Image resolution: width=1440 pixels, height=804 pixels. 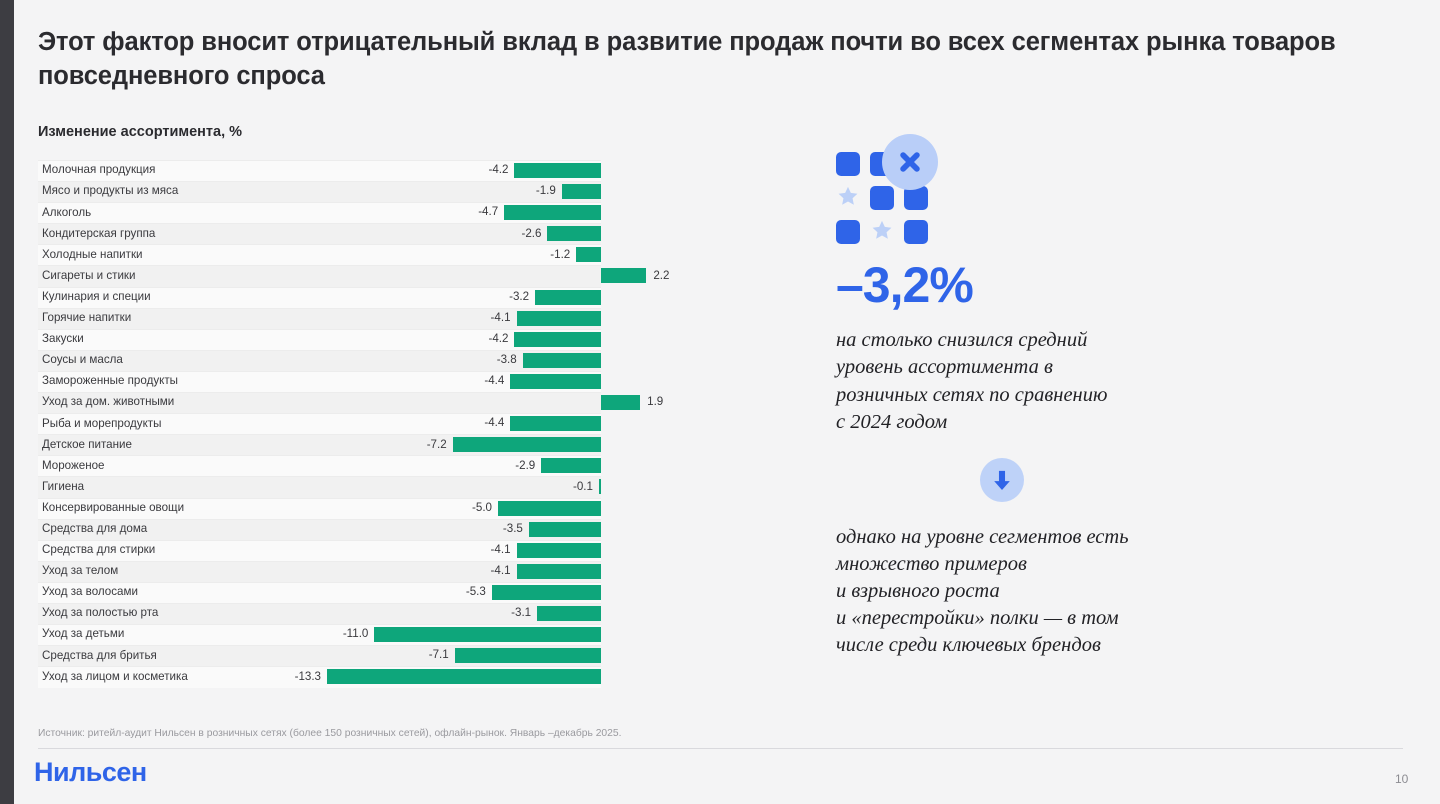 I want to click on value-label: -3.1, so click(x=521, y=613).